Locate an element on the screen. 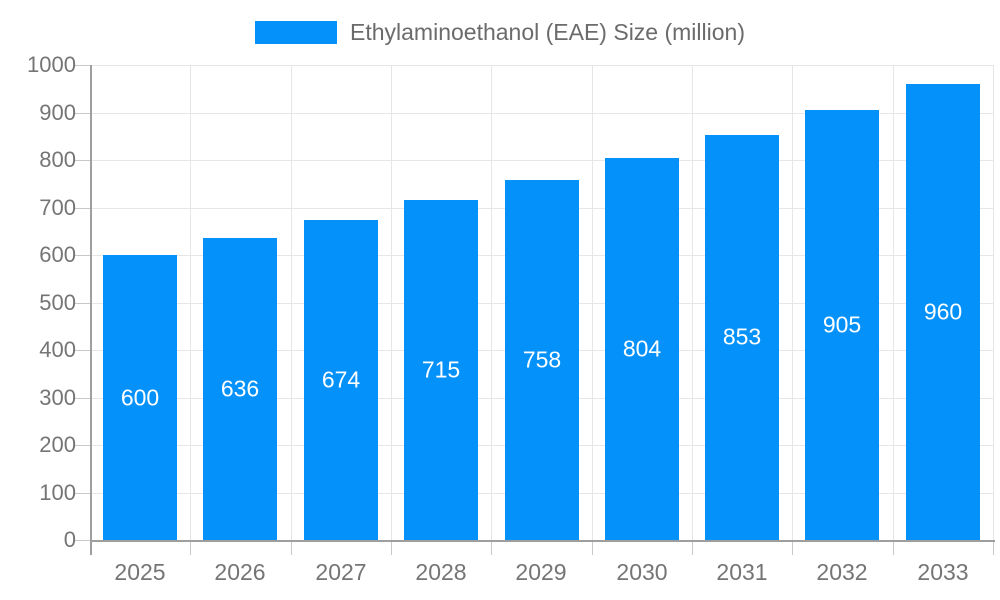 Image resolution: width=1000 pixels, height=600 pixels. y-axis-line is located at coordinates (91, 310).